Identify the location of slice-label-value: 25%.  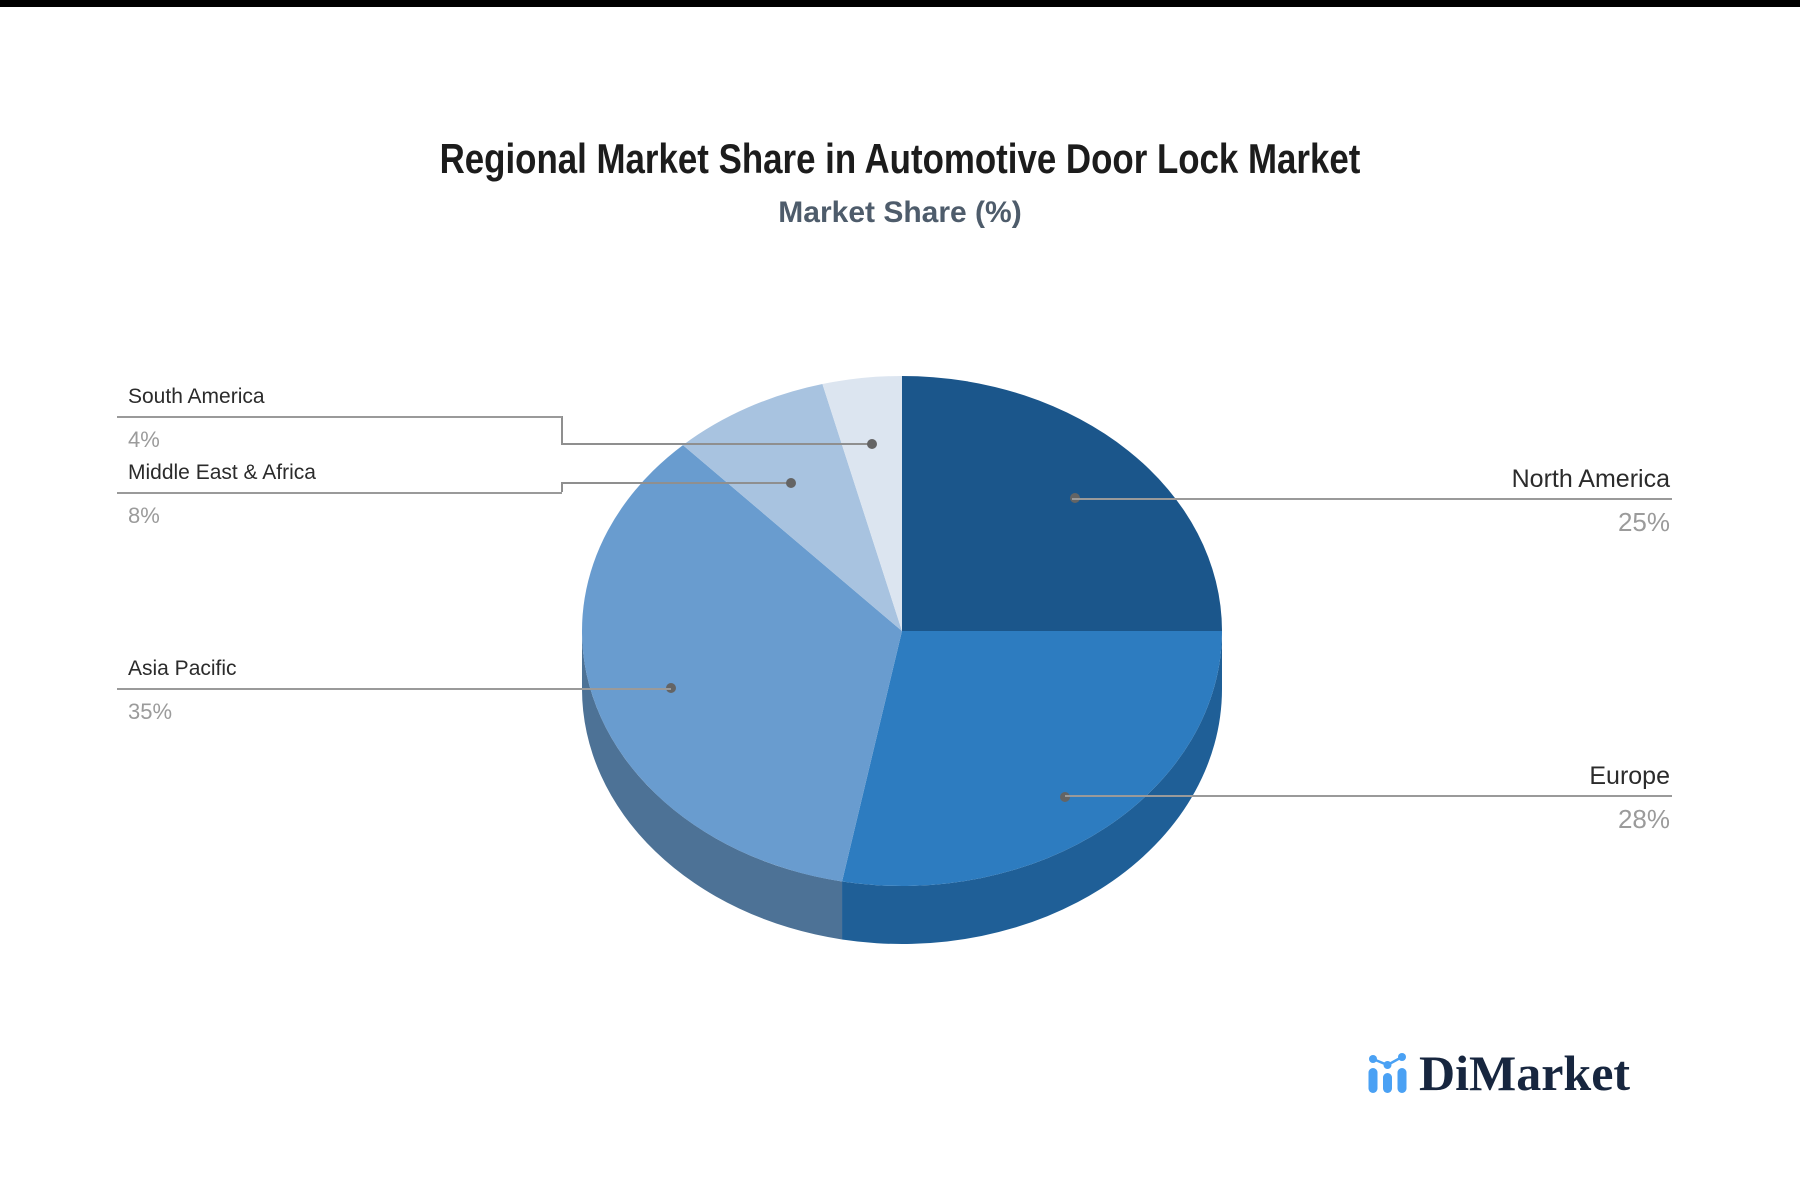
(1643, 522).